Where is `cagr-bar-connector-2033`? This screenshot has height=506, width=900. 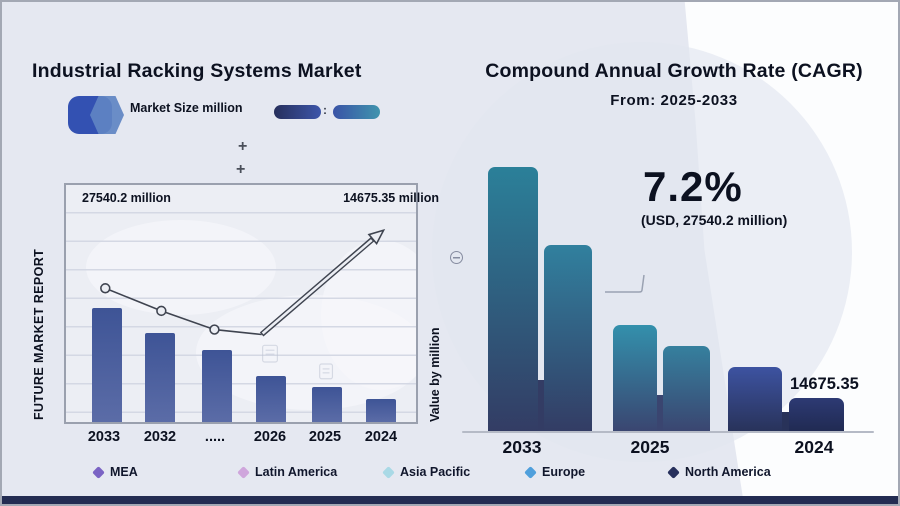
cagr-bar-connector-2033 is located at coordinates (541, 406).